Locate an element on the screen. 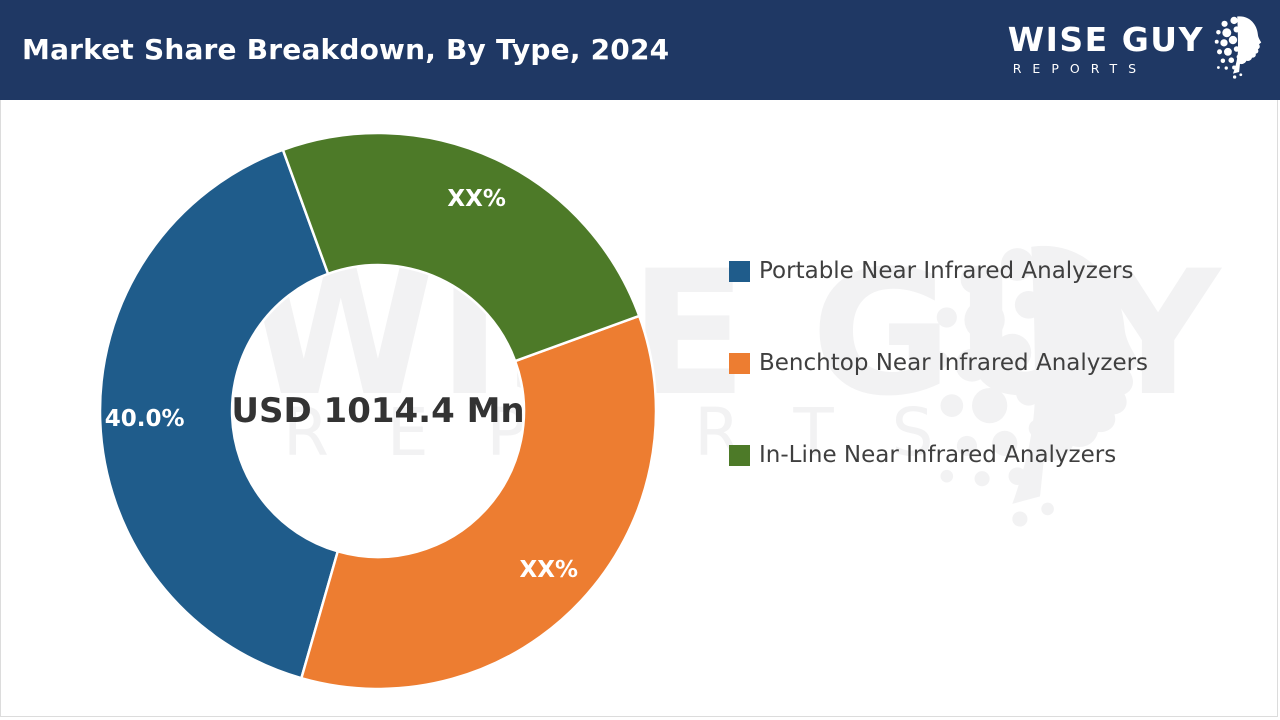  page-title: Market Share Breakdown, By Type, 2024 is located at coordinates (346, 49).